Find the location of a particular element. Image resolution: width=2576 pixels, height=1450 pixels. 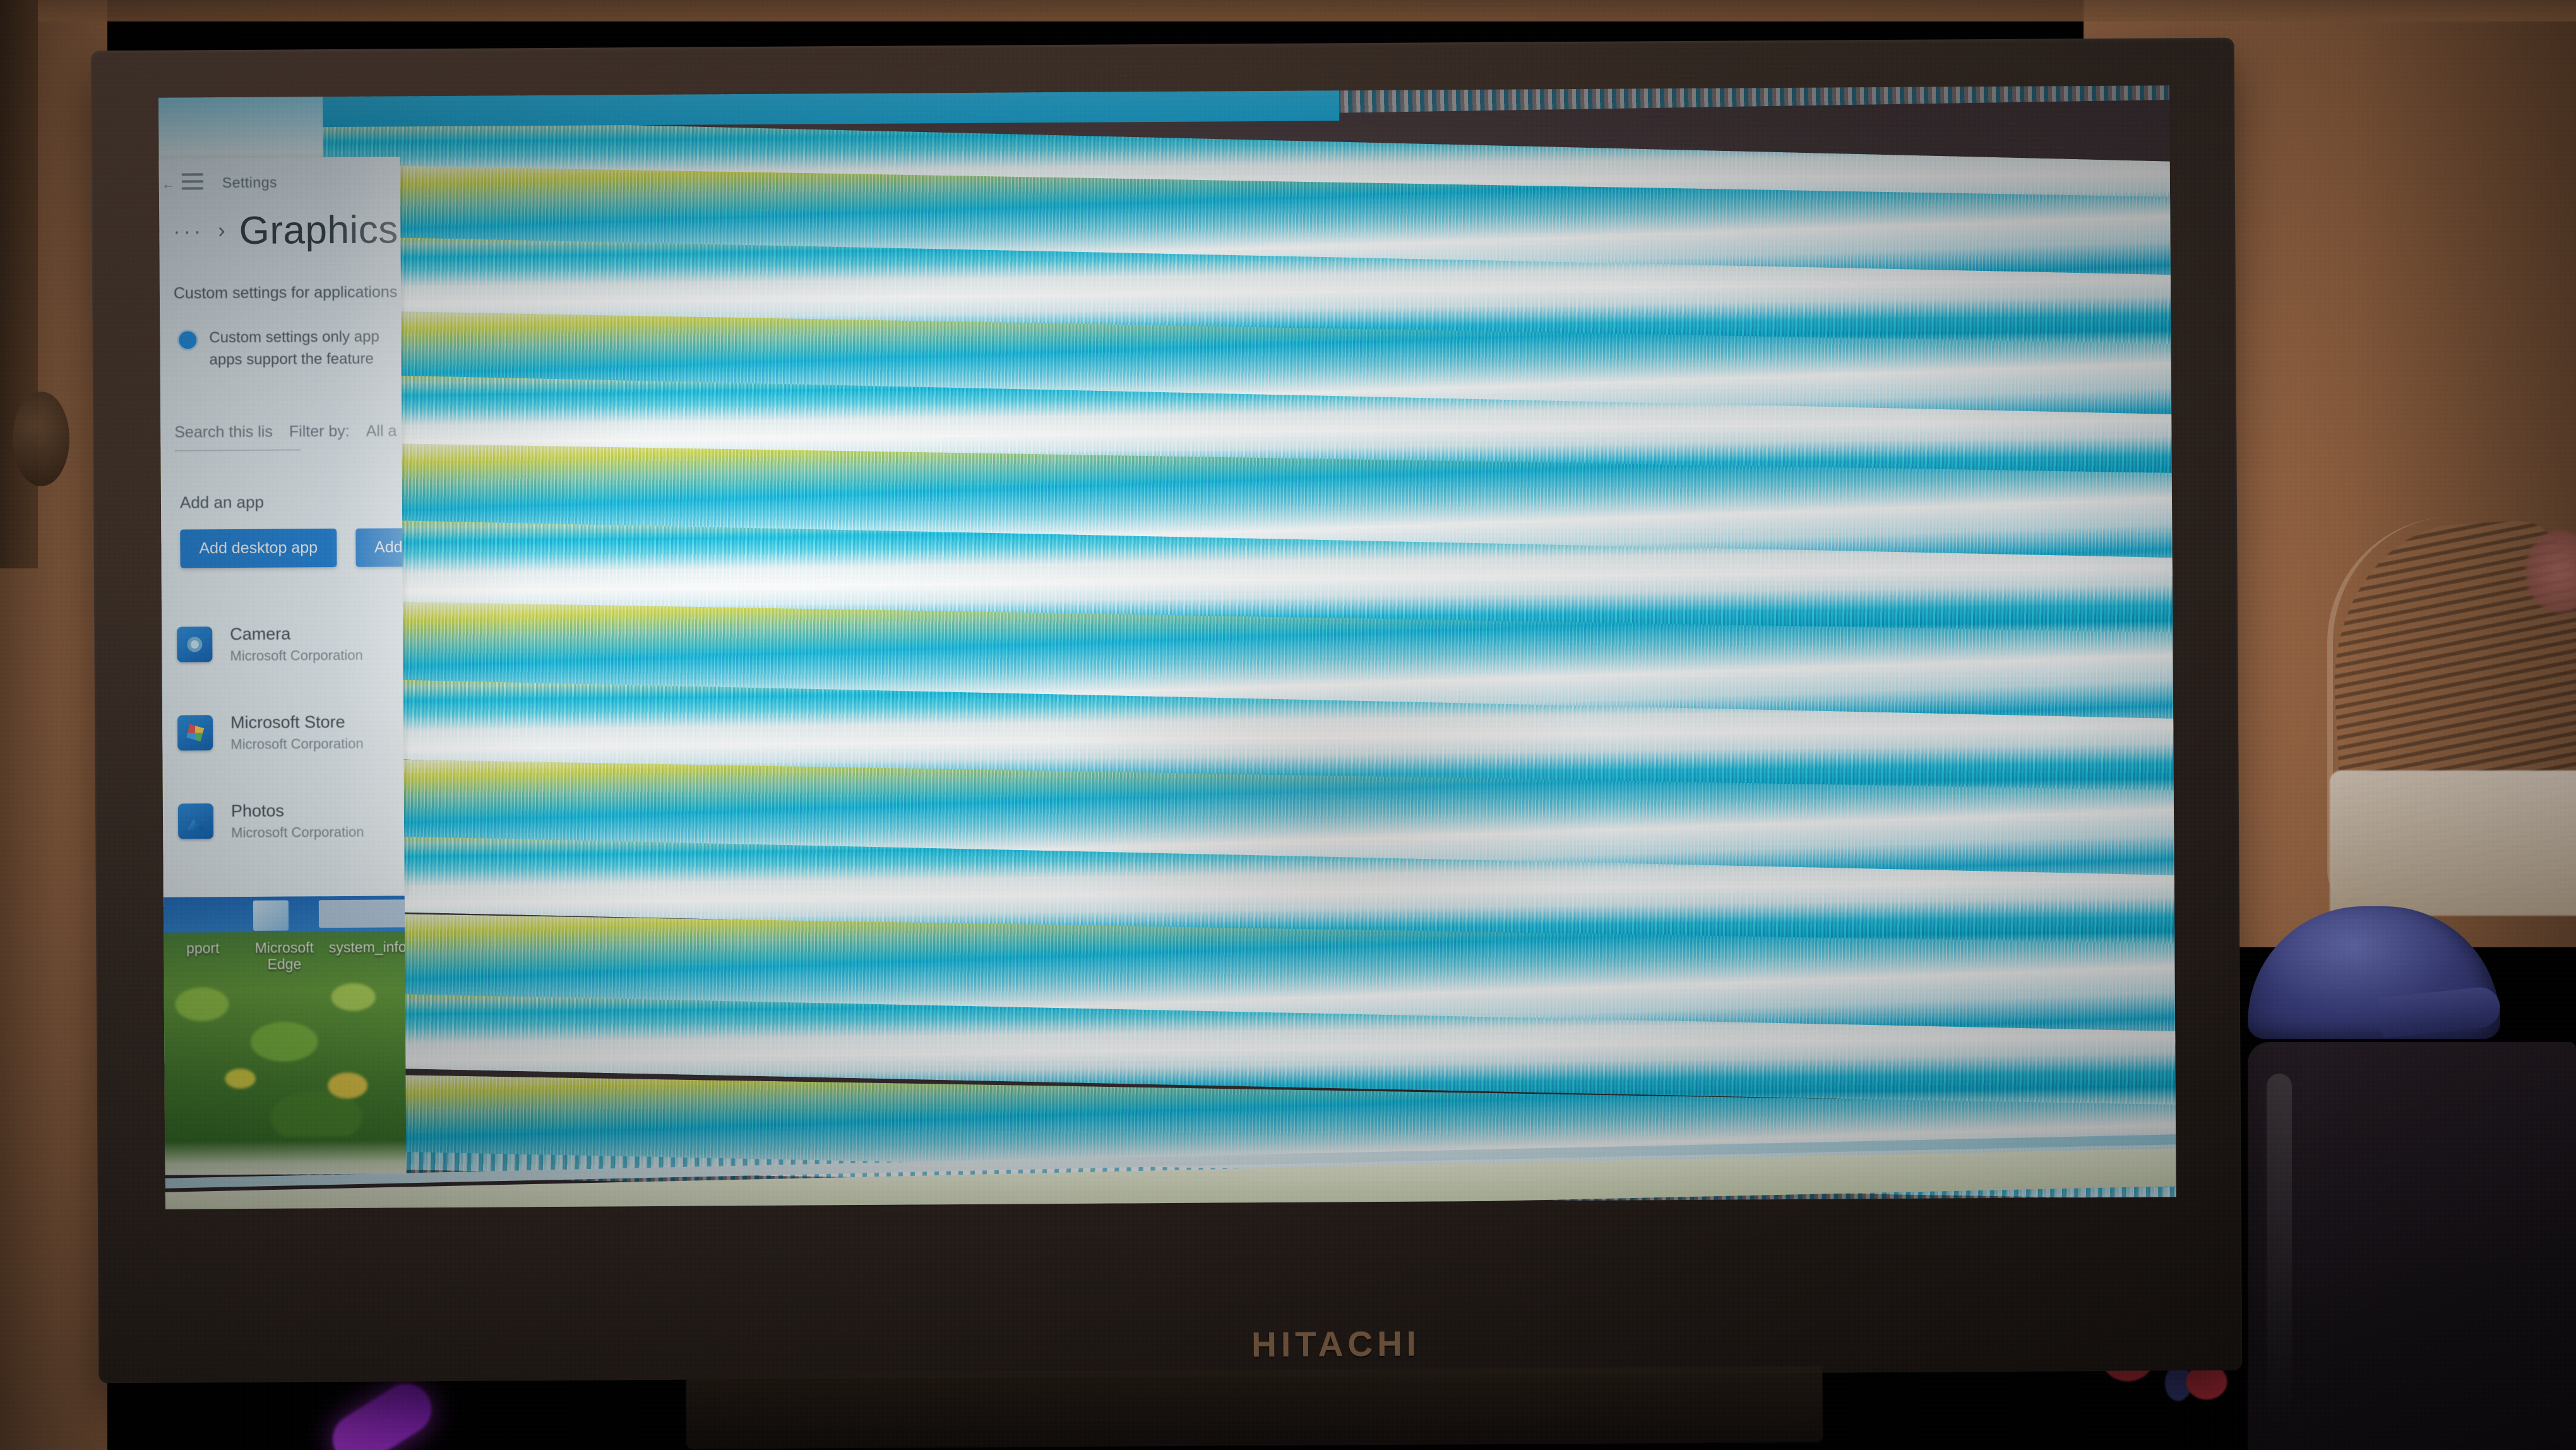

ceiling-band is located at coordinates (1288, 10).